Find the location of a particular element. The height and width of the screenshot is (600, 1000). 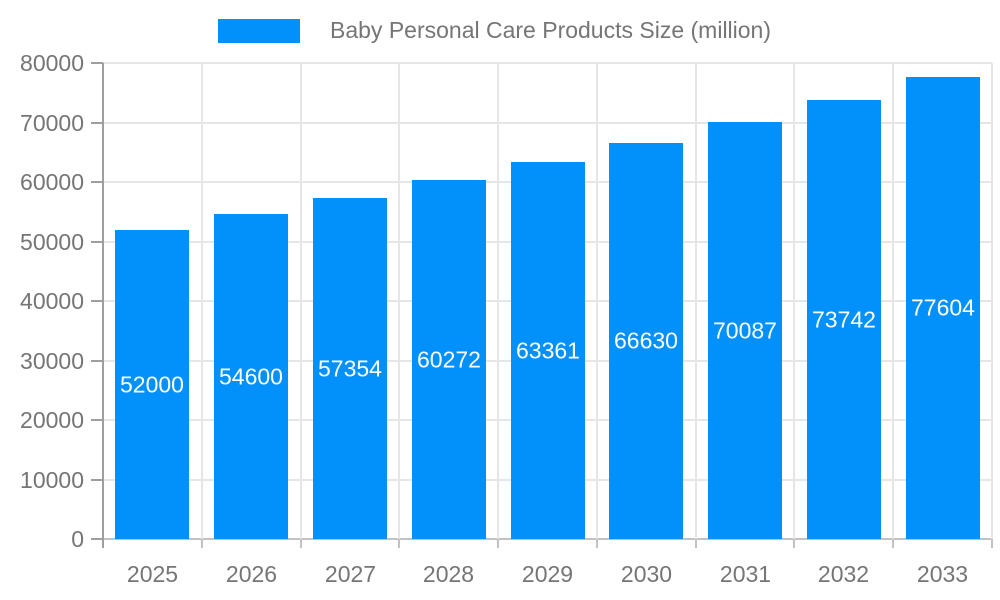

bar-value-label: 66630 is located at coordinates (646, 340).